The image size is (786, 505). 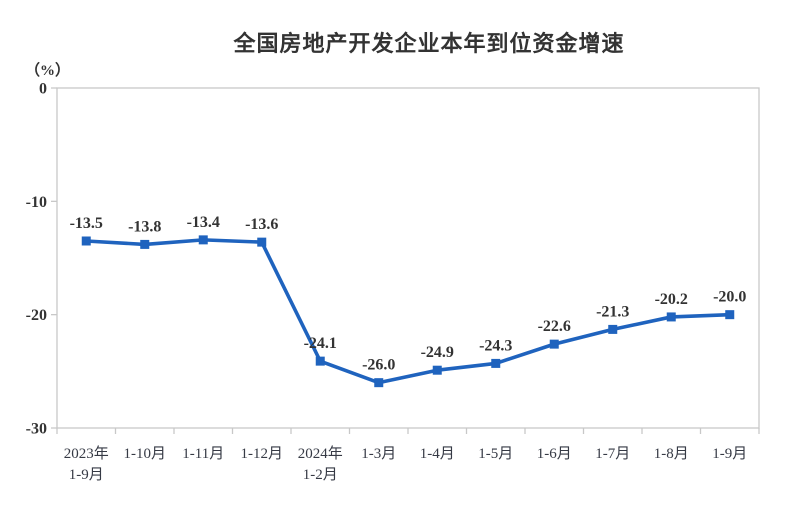 I want to click on x-axis-tick-label: 1-7月, so click(x=612, y=454).